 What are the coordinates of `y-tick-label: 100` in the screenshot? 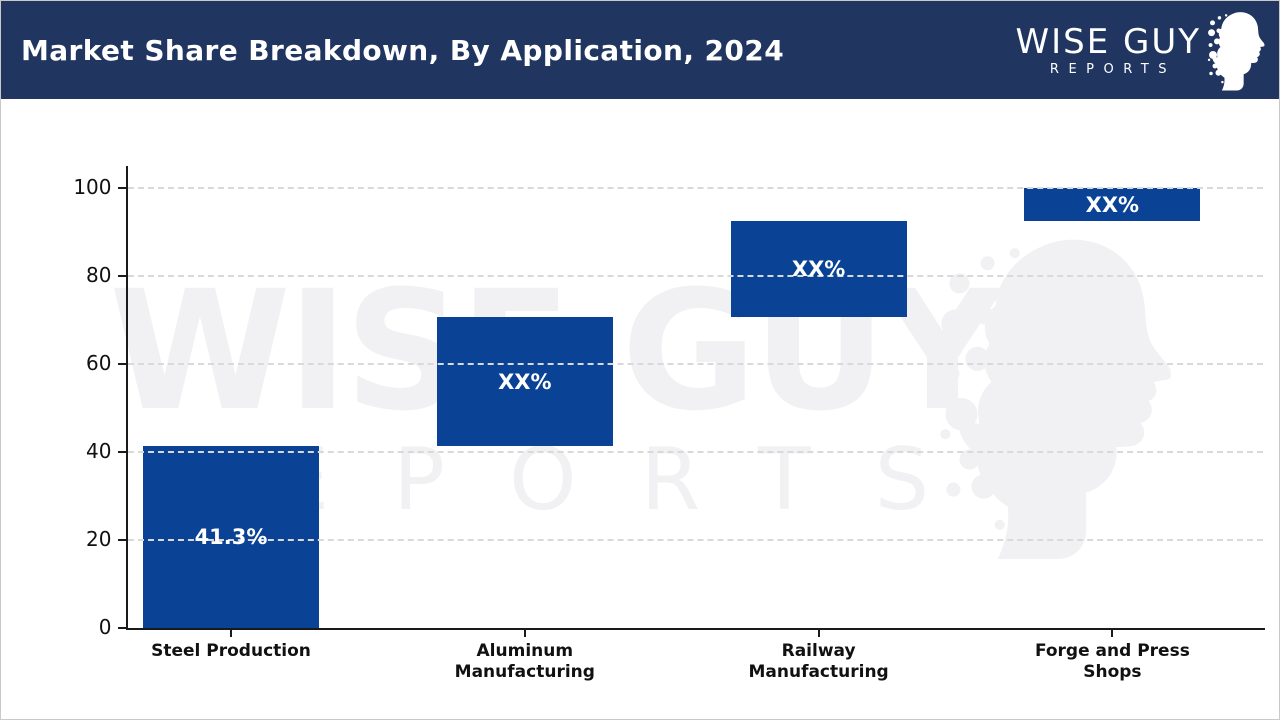 It's located at (92, 187).